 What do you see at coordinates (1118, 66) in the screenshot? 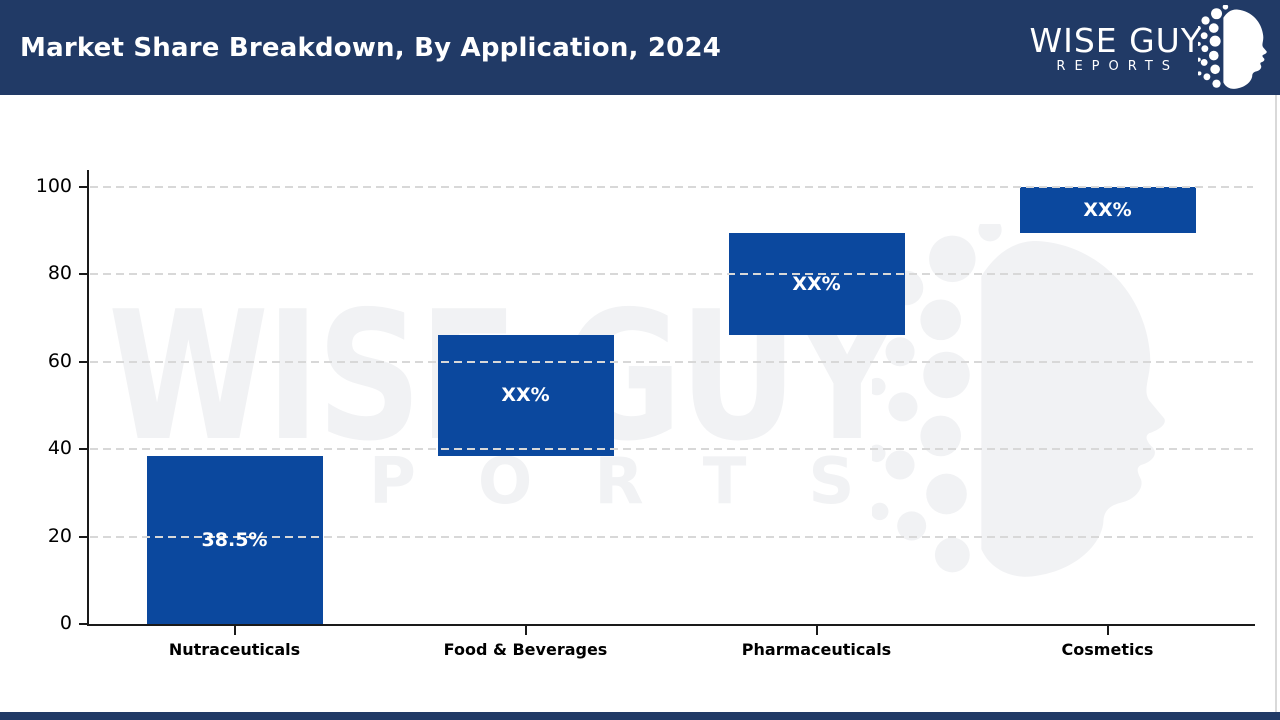
I see `brand-logo-subtitle: REPORTS` at bounding box center [1118, 66].